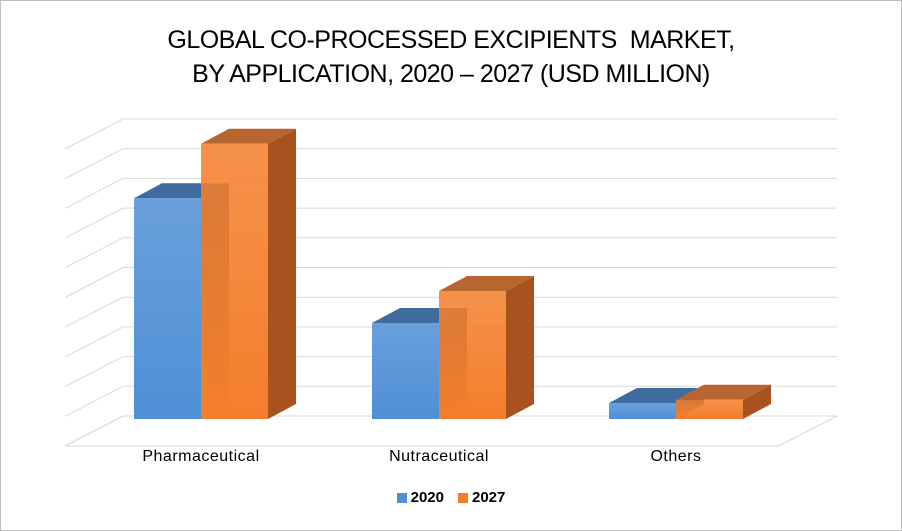 The image size is (902, 531). What do you see at coordinates (451, 497) in the screenshot?
I see `legend: 2020 2027` at bounding box center [451, 497].